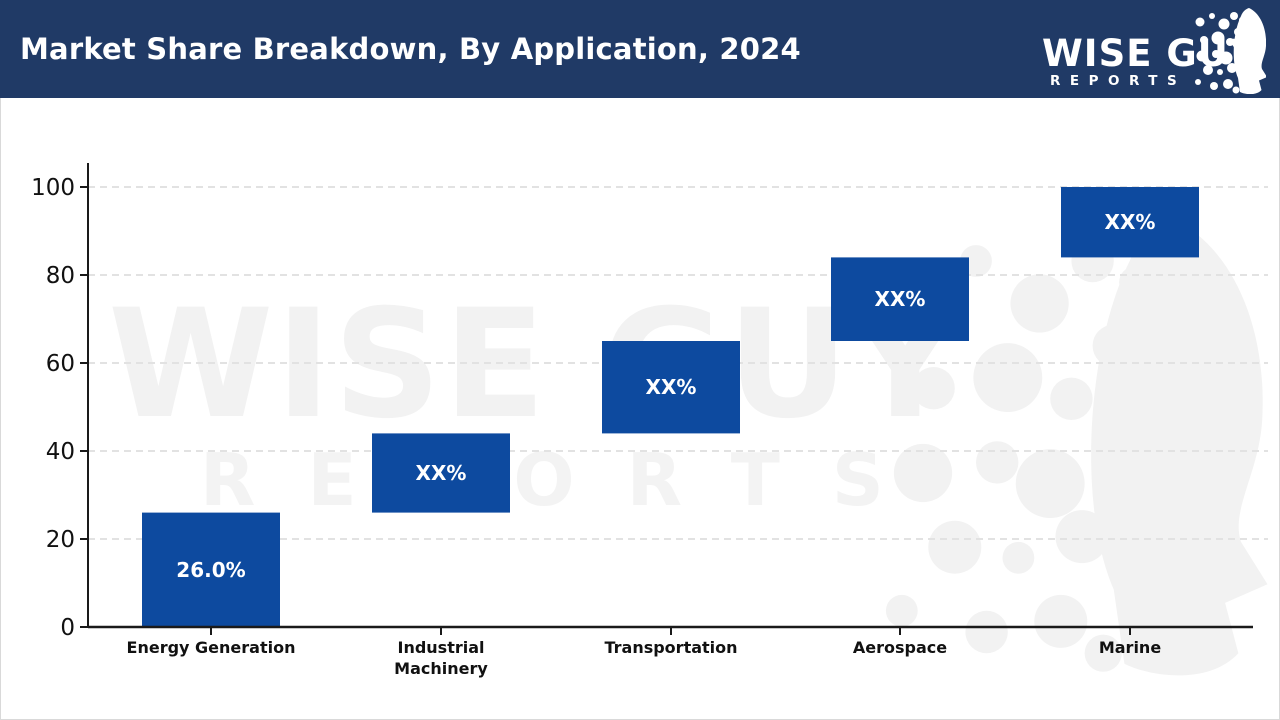 This screenshot has height=720, width=1280. What do you see at coordinates (67, 628) in the screenshot?
I see `y-tick-label: 0` at bounding box center [67, 628].